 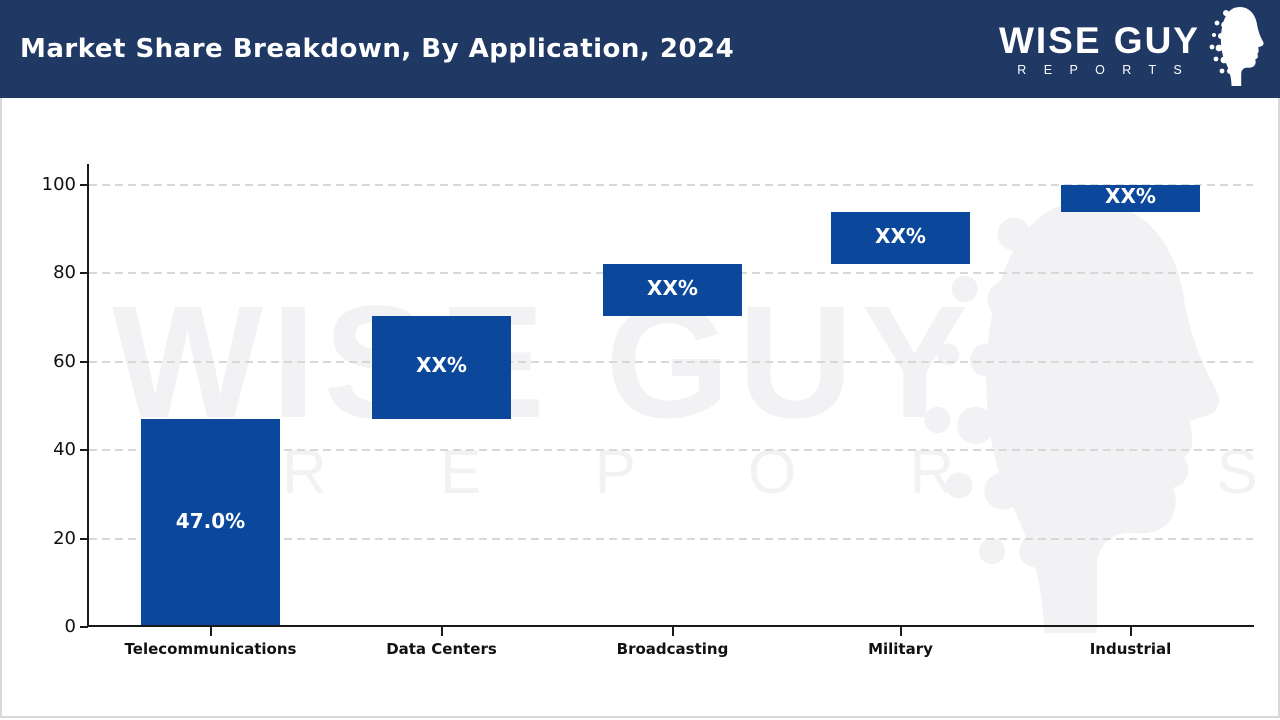 I want to click on y-tick-label: 100, so click(x=58, y=184).